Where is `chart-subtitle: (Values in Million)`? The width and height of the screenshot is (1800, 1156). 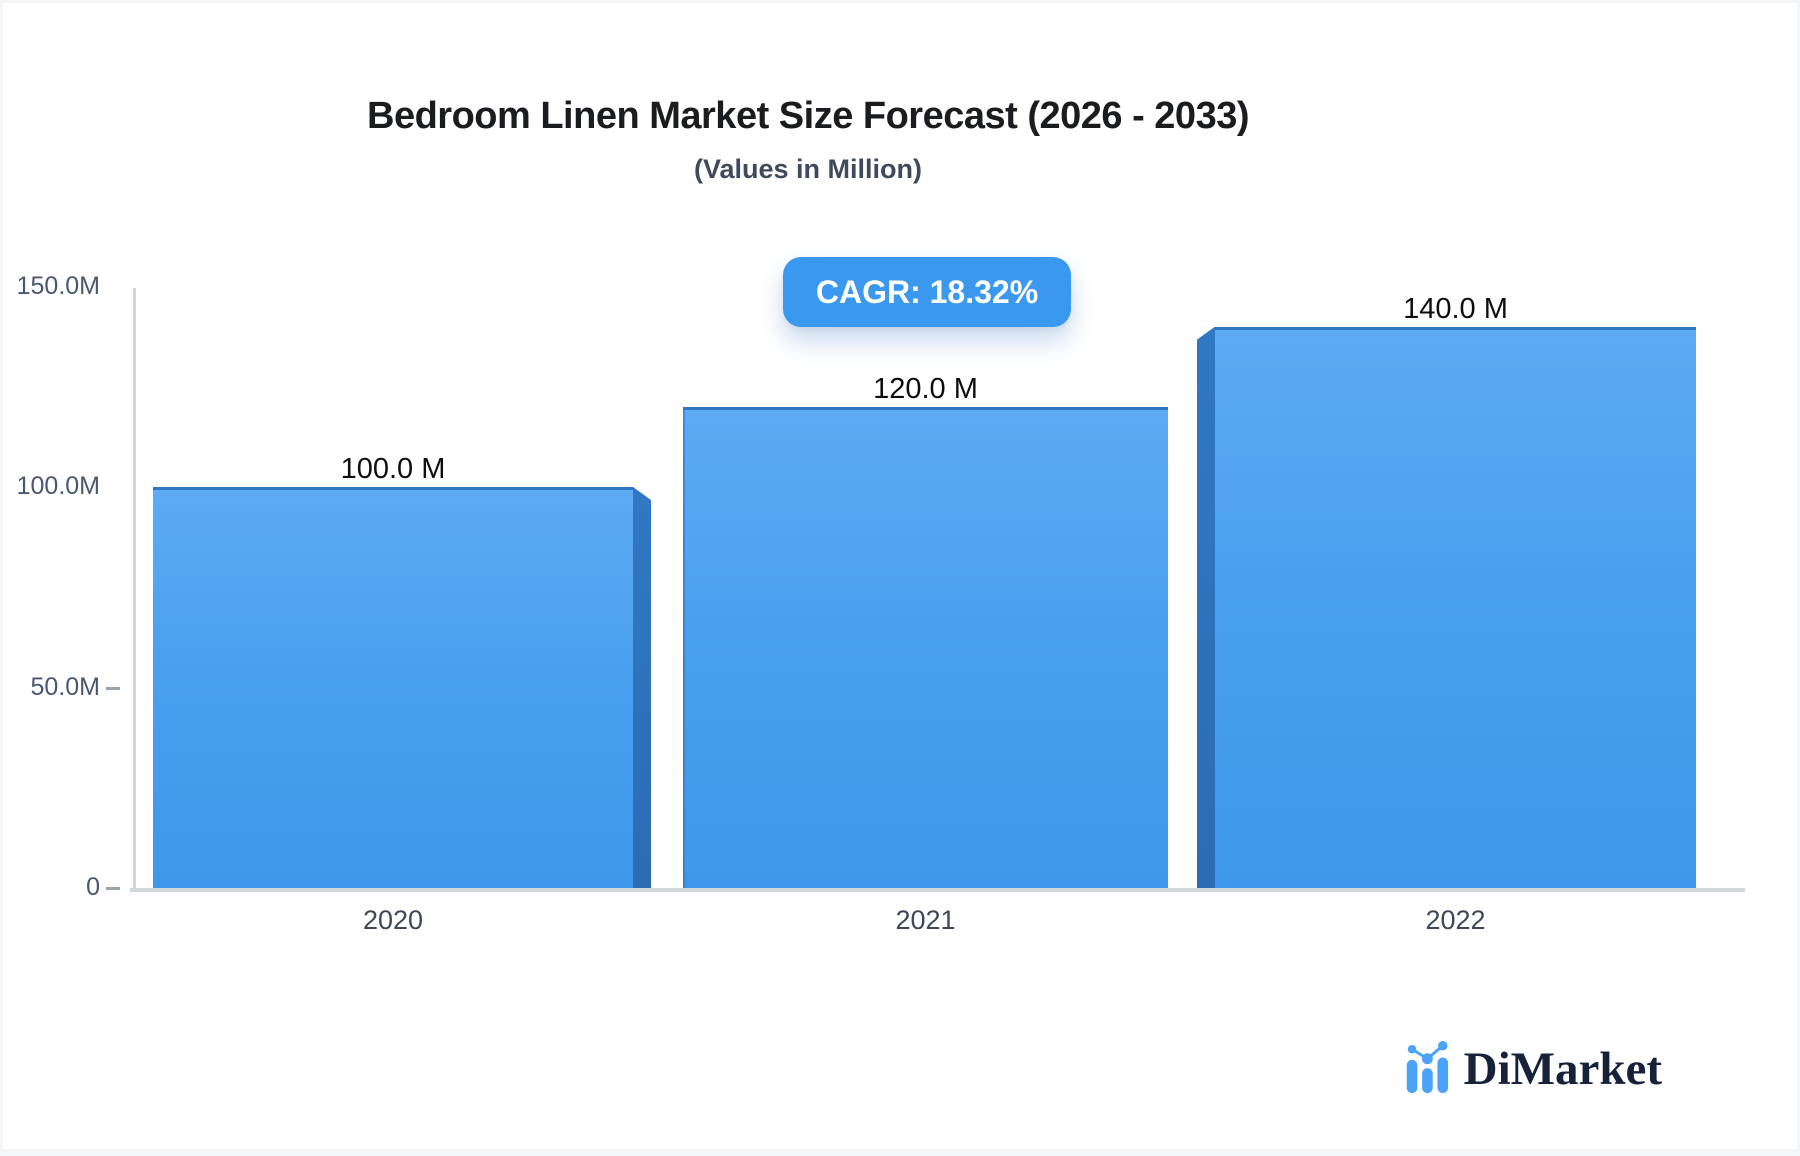
chart-subtitle: (Values in Million) is located at coordinates (808, 169).